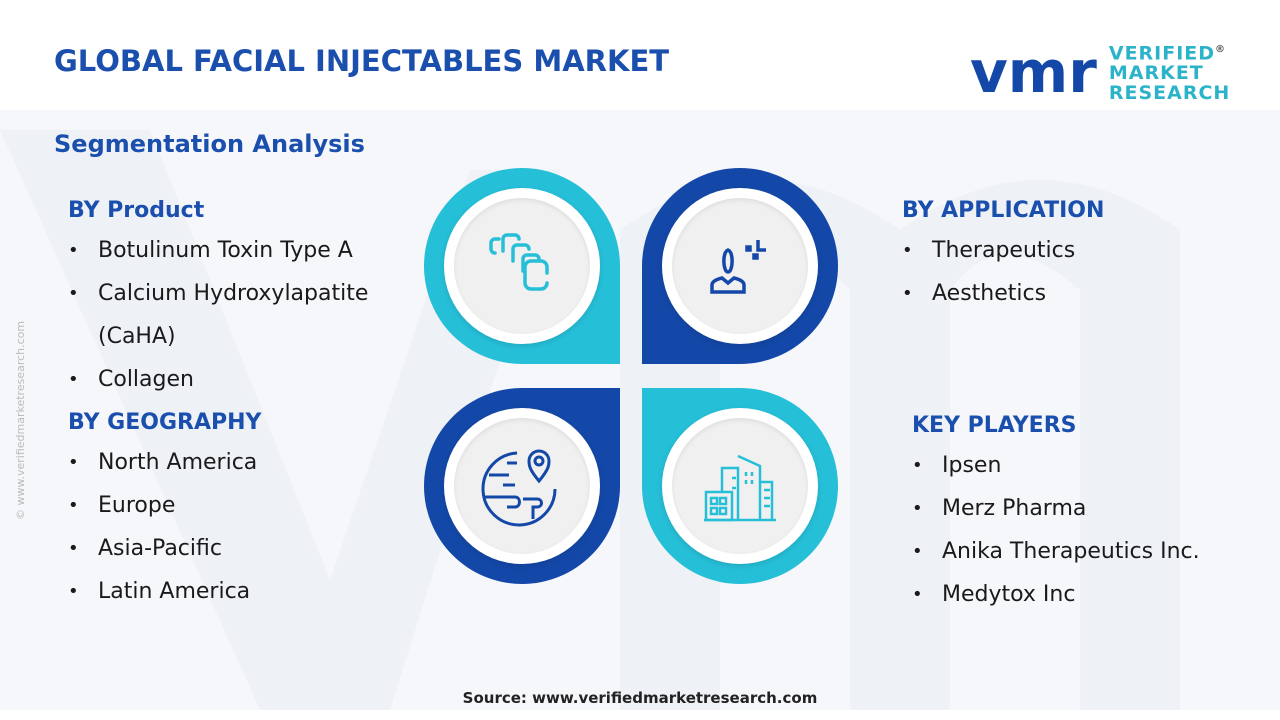 The width and height of the screenshot is (1280, 720). What do you see at coordinates (1100, 71) in the screenshot?
I see `vmr-logo: vmr VERIFIED® MARKET RESEARCH` at bounding box center [1100, 71].